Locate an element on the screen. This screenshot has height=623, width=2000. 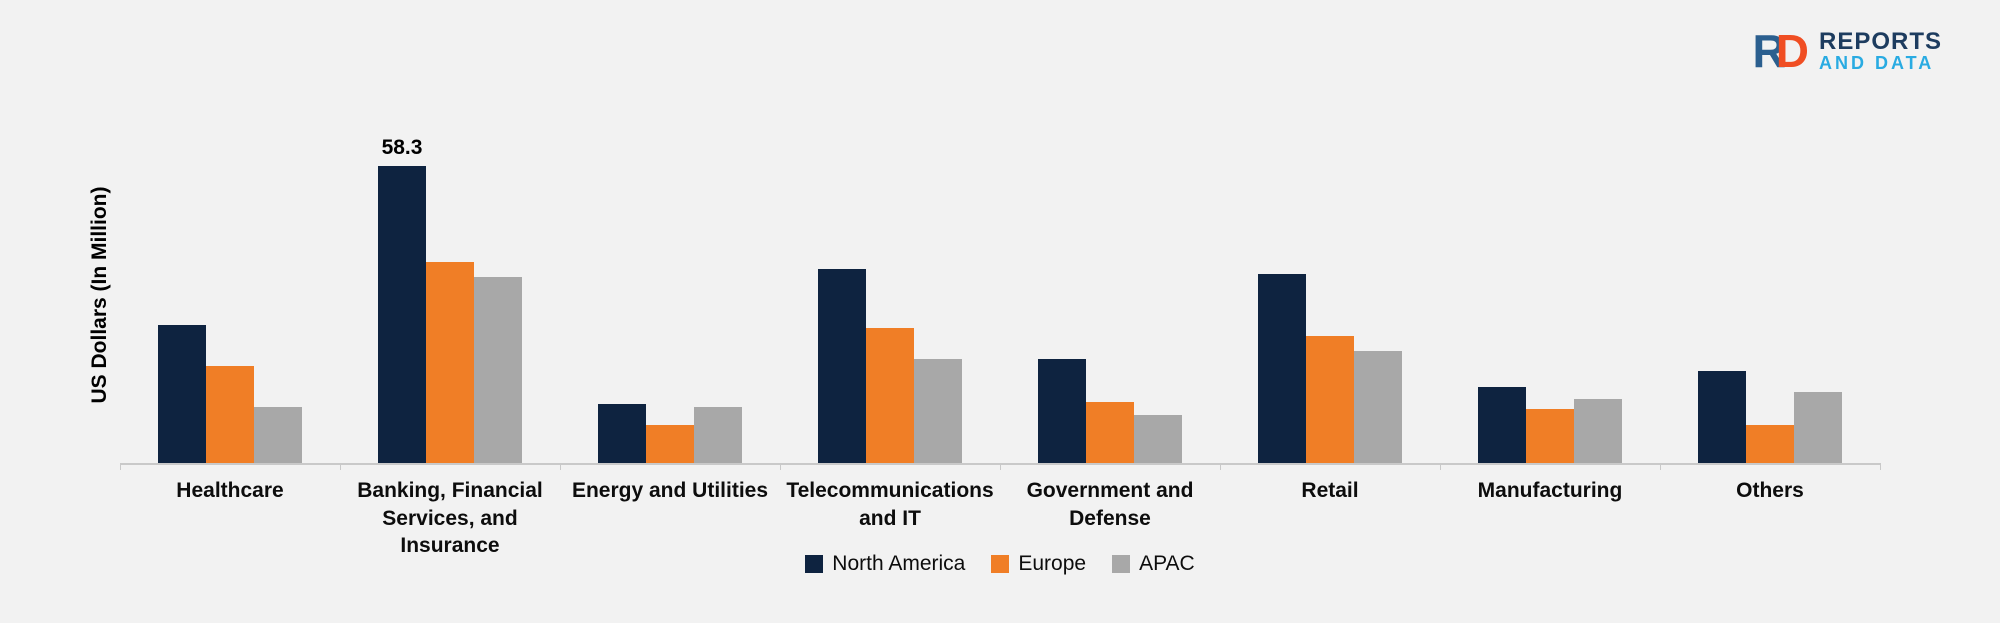
category-label-text: Government and Defense is located at coordinates (1110, 504).